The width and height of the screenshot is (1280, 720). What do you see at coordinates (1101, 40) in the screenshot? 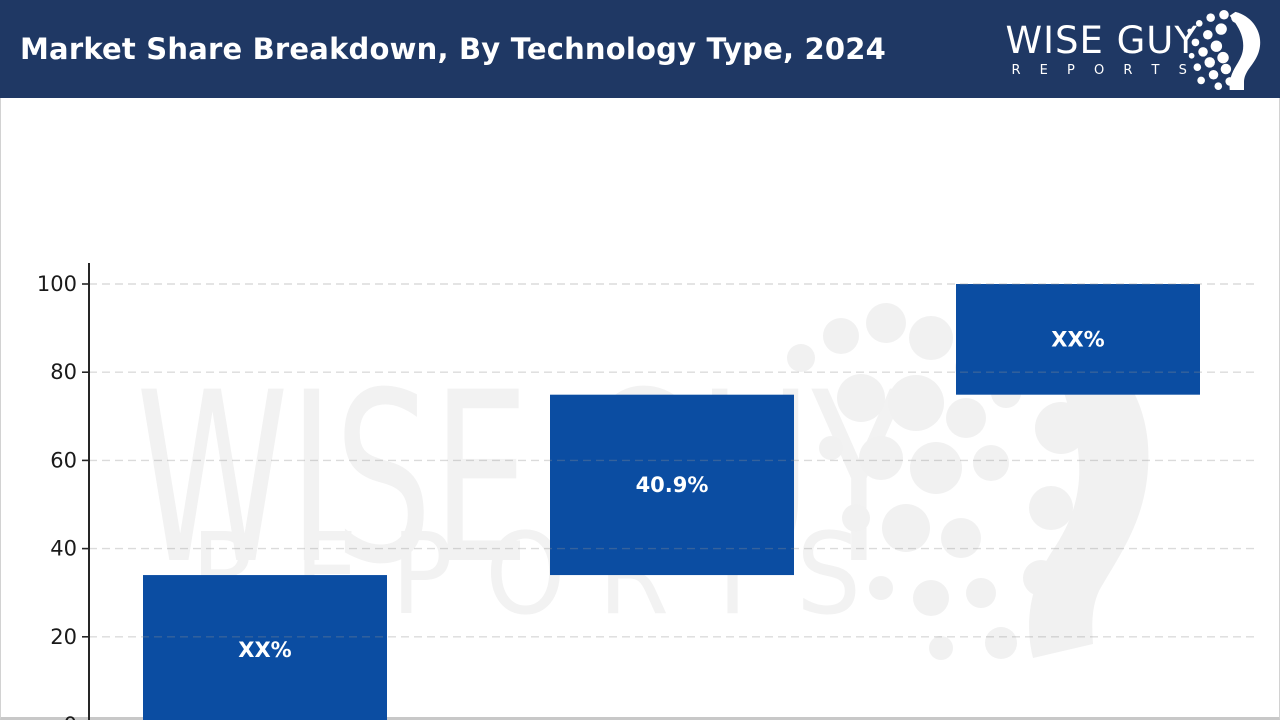
I see `logo-wordmark: WISE GUY` at bounding box center [1101, 40].